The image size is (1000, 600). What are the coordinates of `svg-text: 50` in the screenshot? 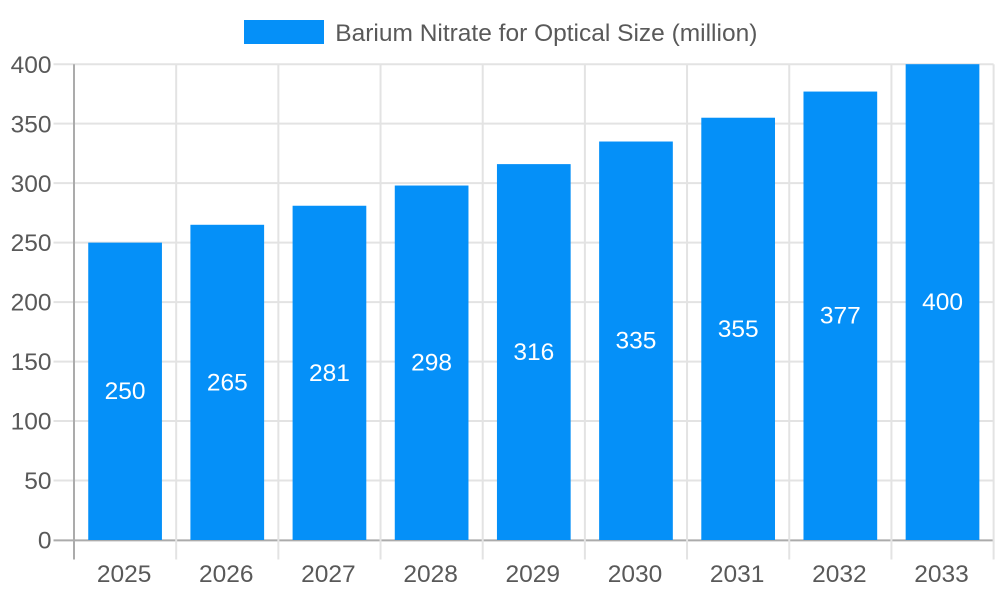 It's located at (37, 481).